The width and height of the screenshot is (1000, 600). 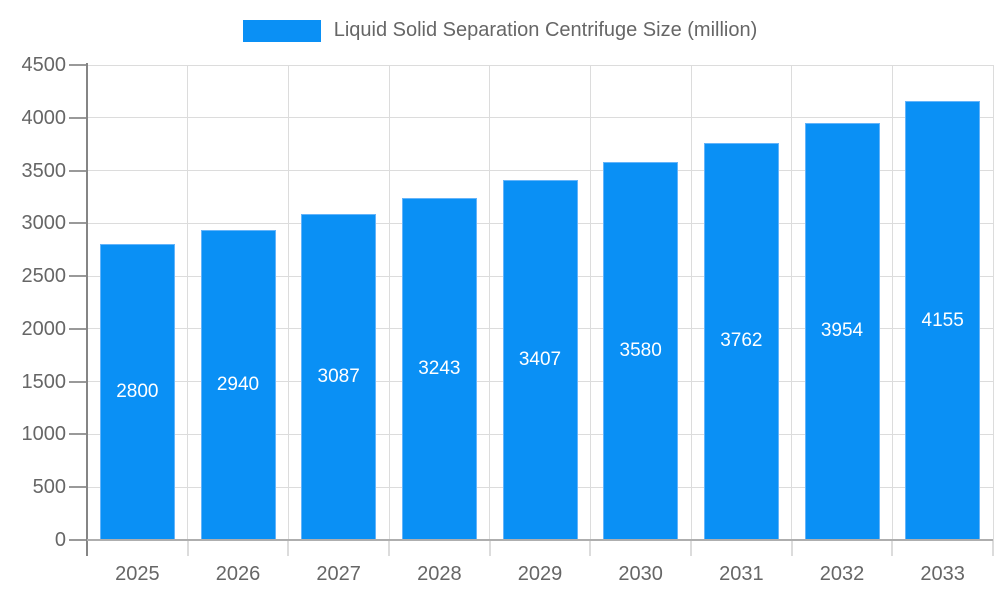 What do you see at coordinates (842, 574) in the screenshot?
I see `x-tick-label-2032: 2032` at bounding box center [842, 574].